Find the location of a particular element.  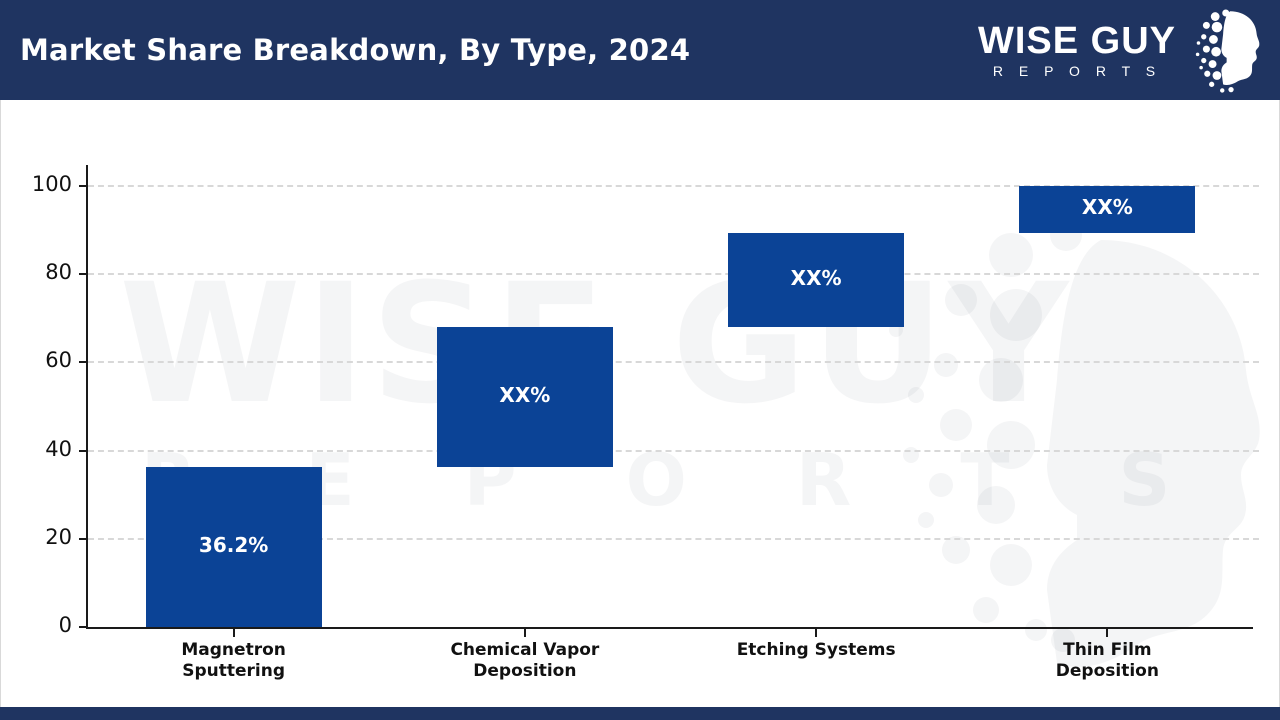

y-tick-label: 20 is located at coordinates (58, 536).